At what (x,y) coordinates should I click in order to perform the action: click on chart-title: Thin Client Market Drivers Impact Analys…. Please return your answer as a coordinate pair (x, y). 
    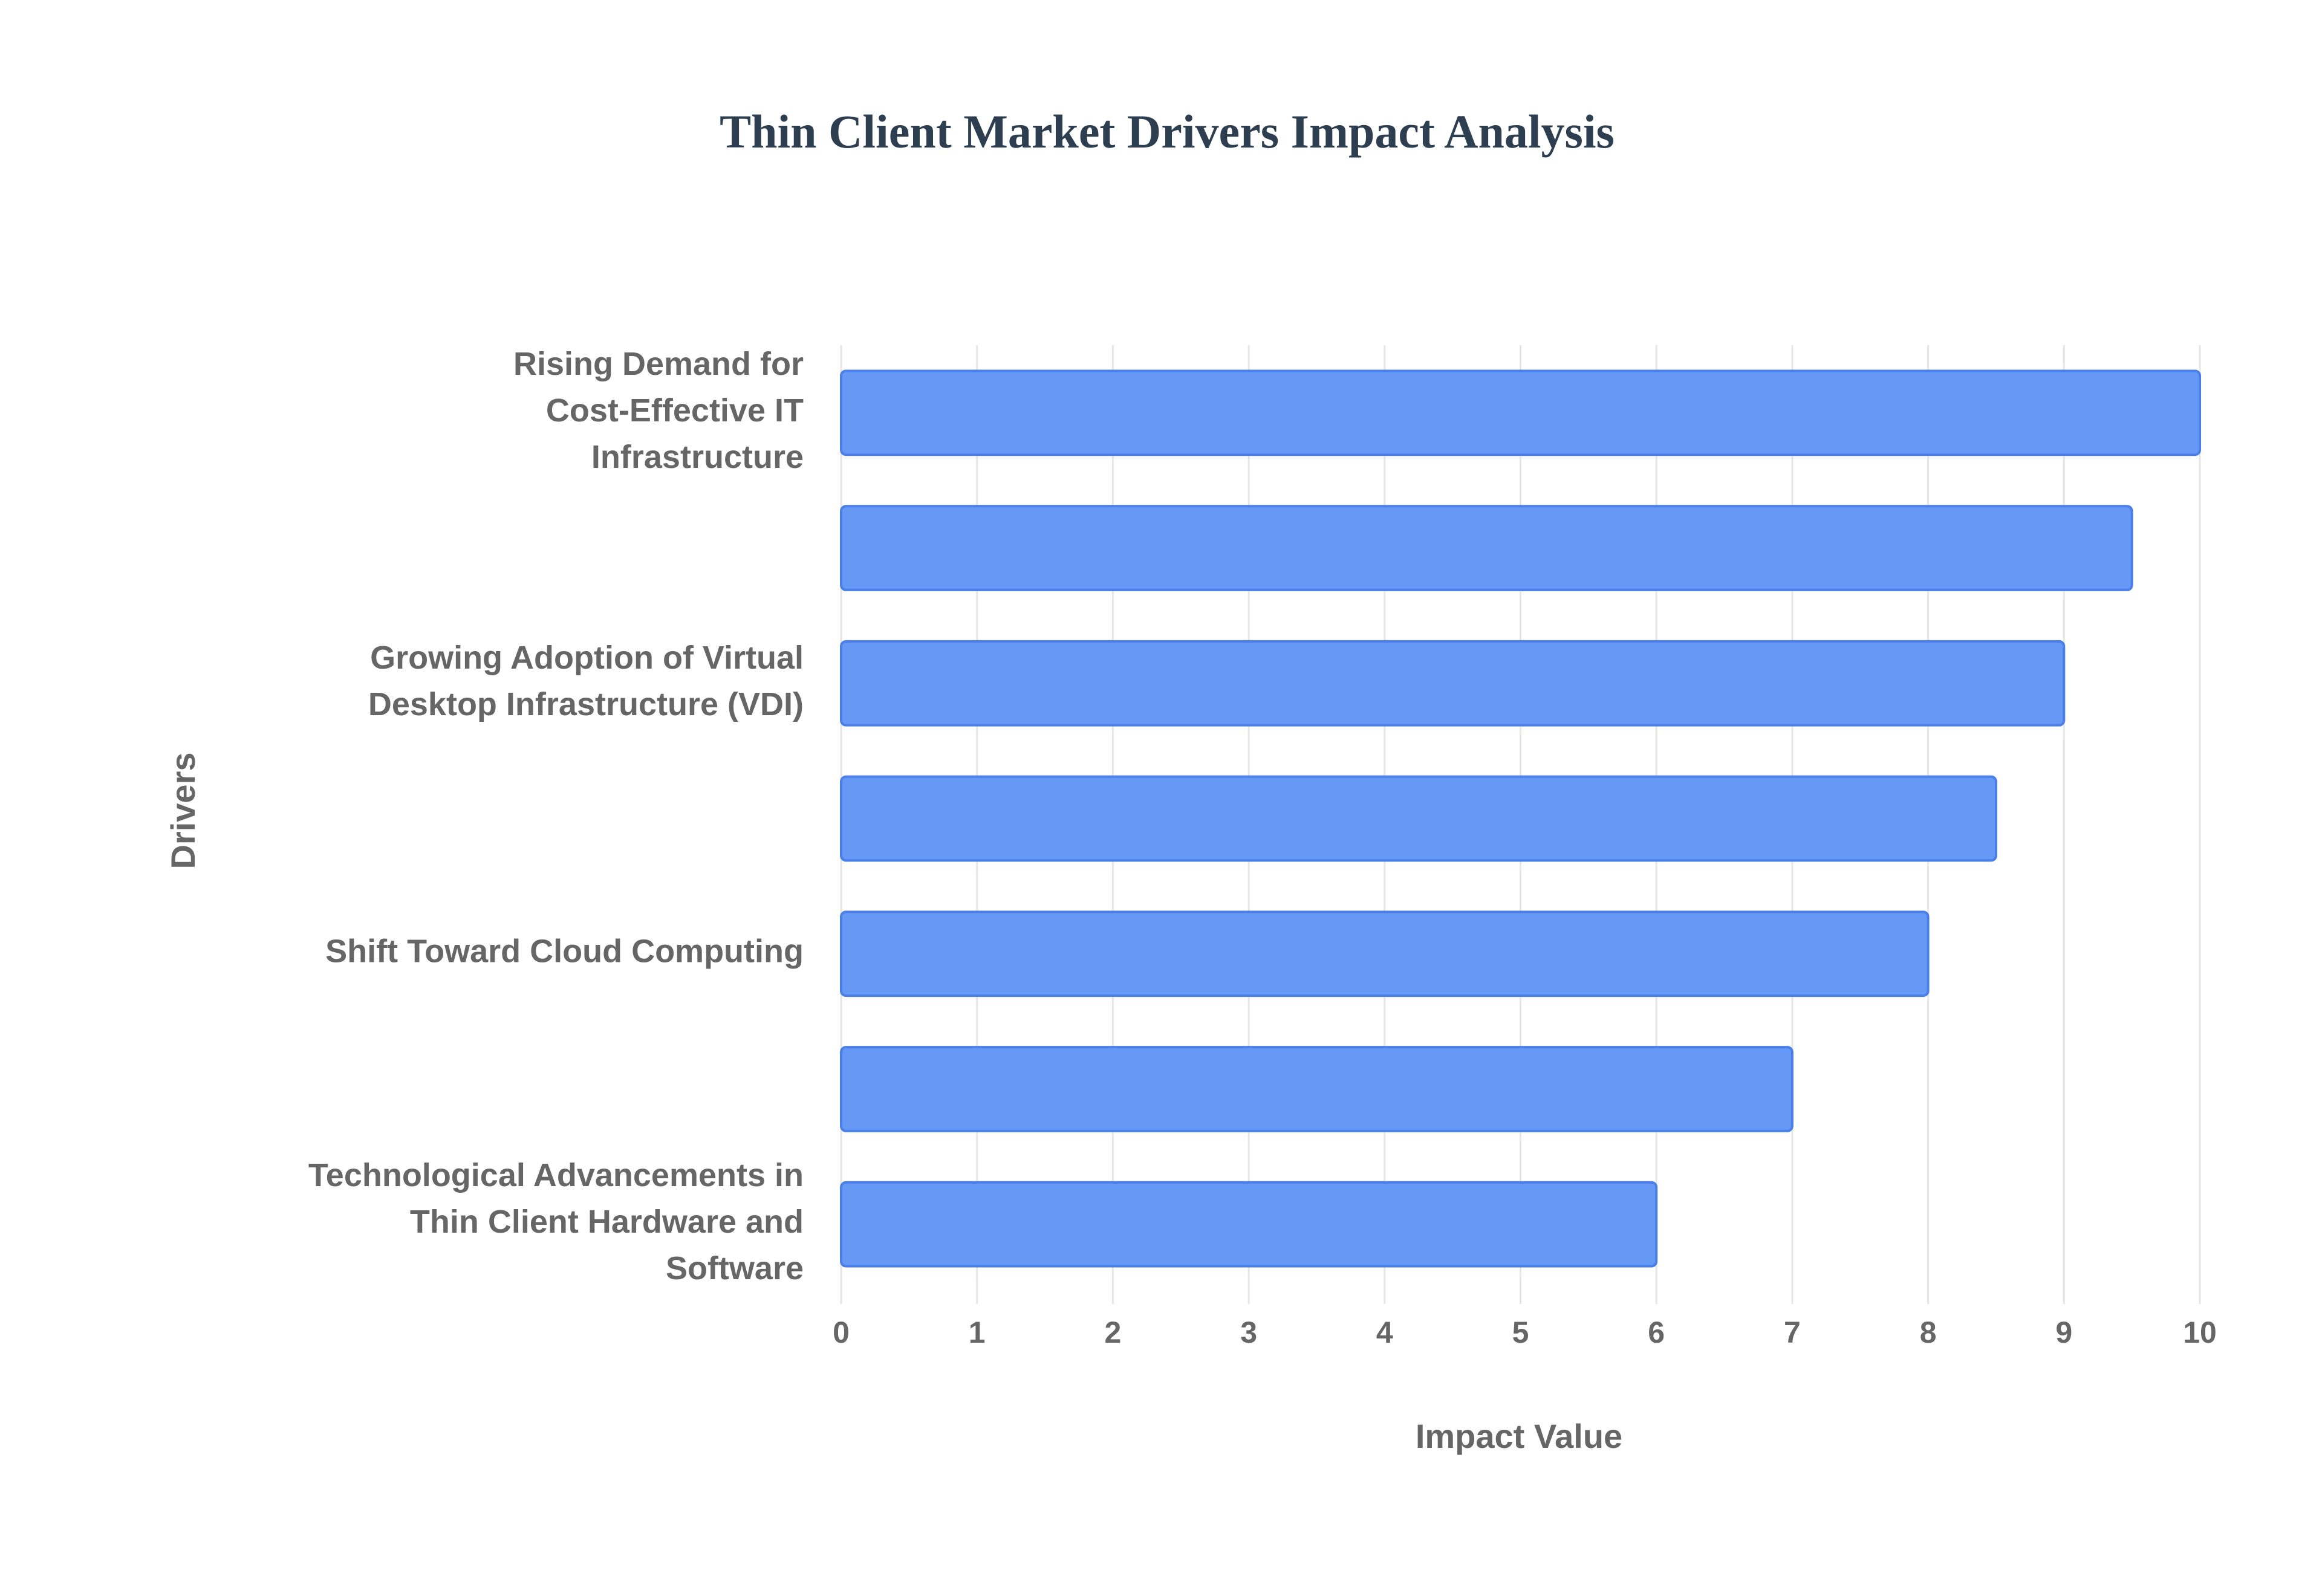
    Looking at the image, I should click on (1167, 131).